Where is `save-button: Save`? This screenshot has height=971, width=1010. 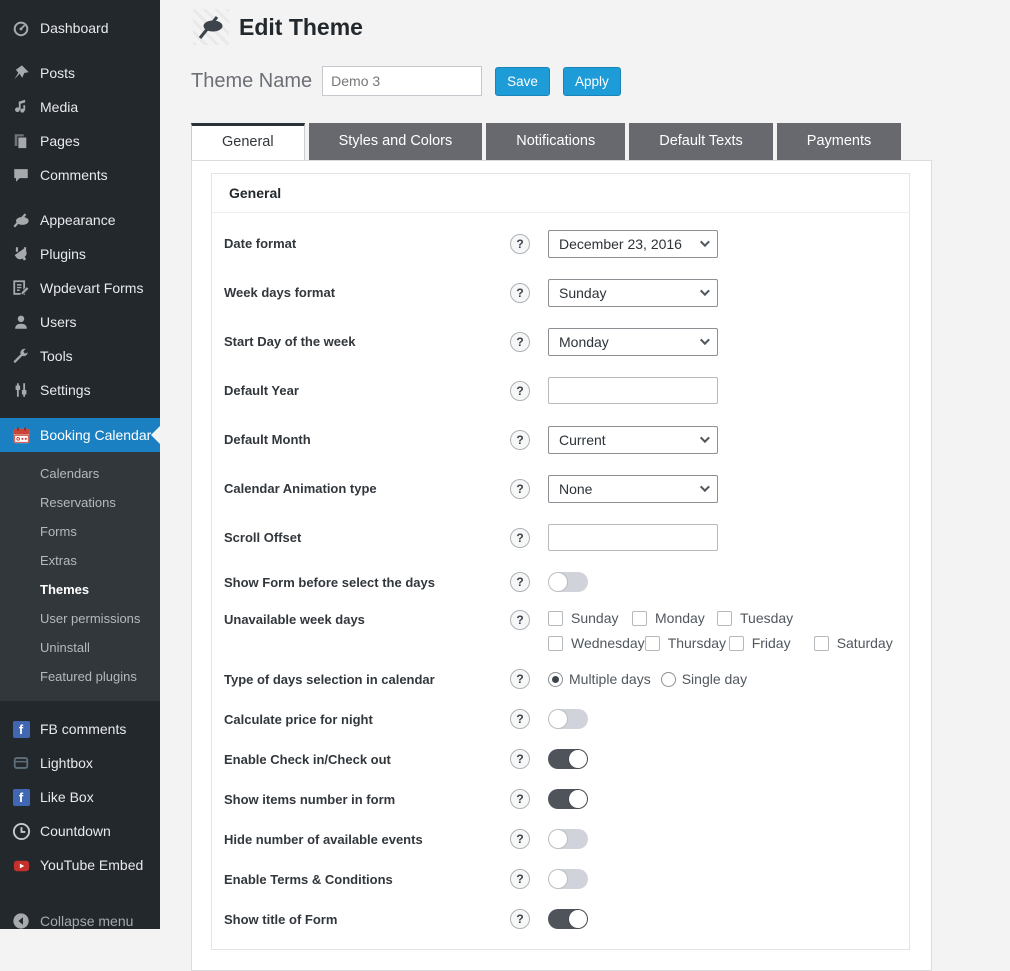
save-button: Save is located at coordinates (522, 81).